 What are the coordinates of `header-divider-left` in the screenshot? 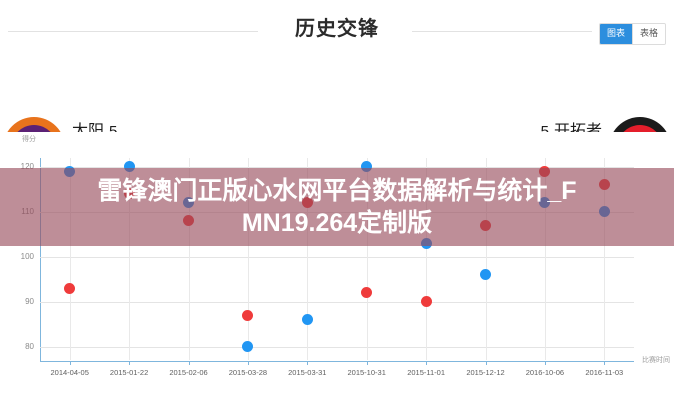 It's located at (133, 31).